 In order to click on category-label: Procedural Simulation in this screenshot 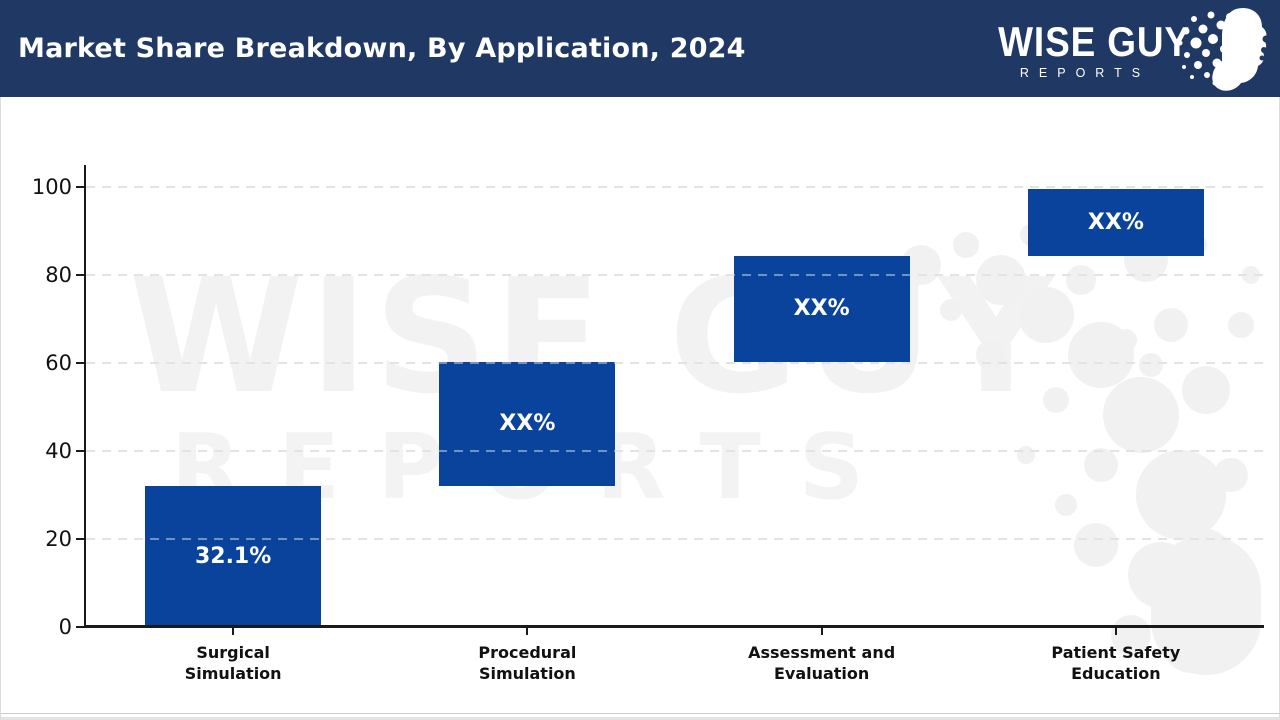, I will do `click(527, 663)`.